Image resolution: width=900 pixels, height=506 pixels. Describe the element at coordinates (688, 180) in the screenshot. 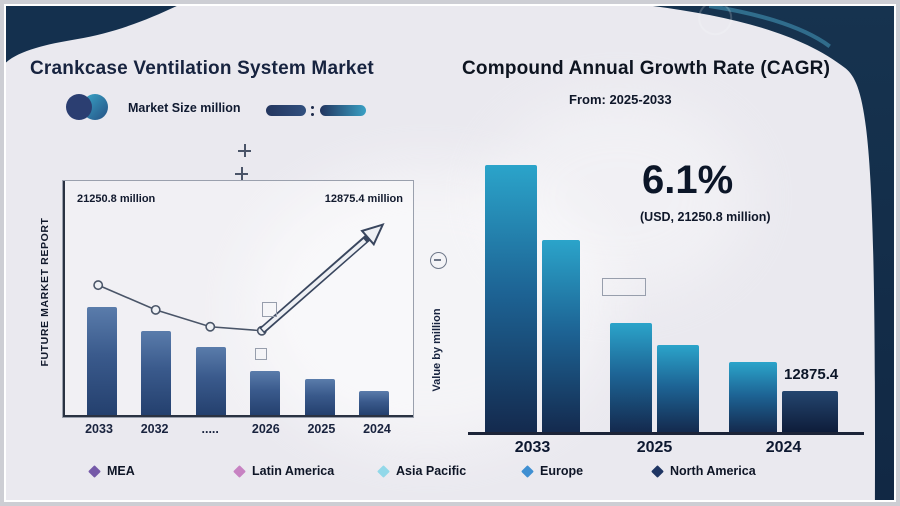

I see `cagr-value: 6.1%` at that location.